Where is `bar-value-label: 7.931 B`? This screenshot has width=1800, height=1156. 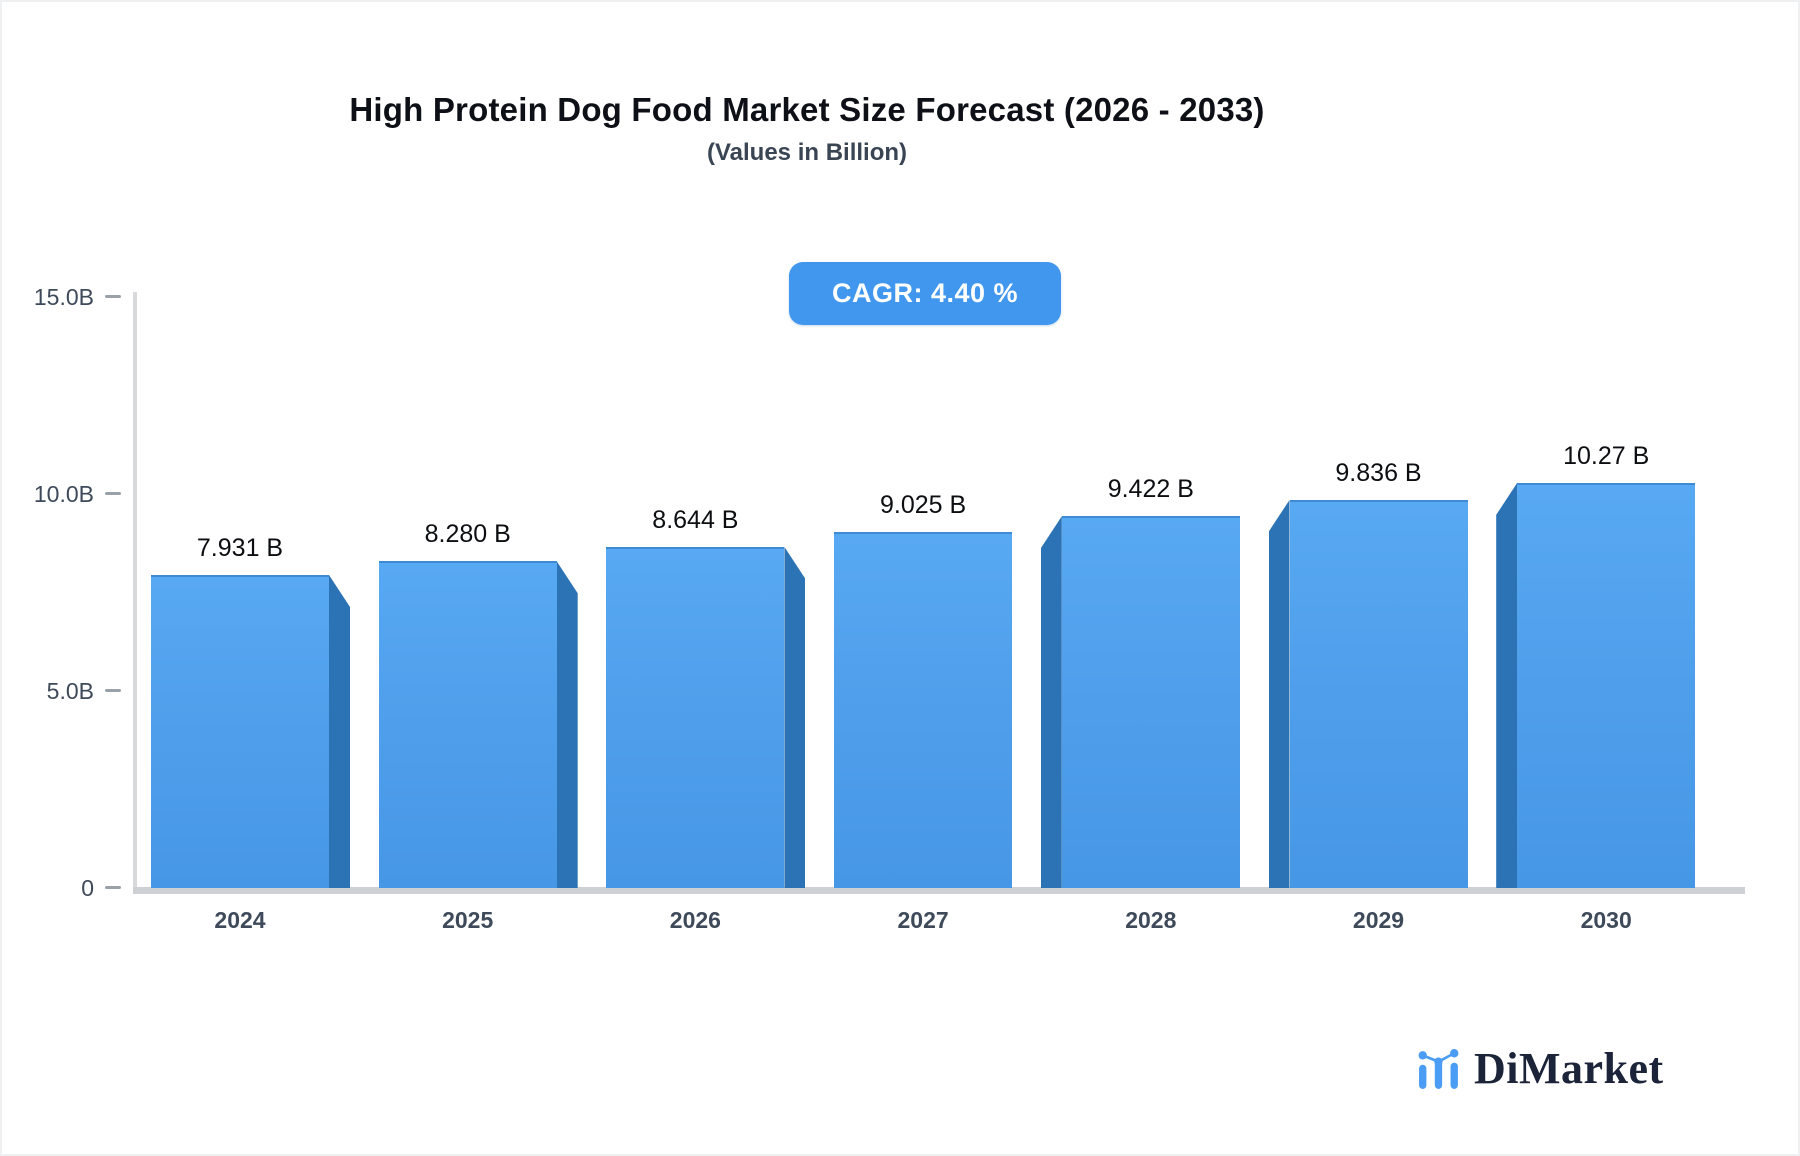
bar-value-label: 7.931 B is located at coordinates (240, 548).